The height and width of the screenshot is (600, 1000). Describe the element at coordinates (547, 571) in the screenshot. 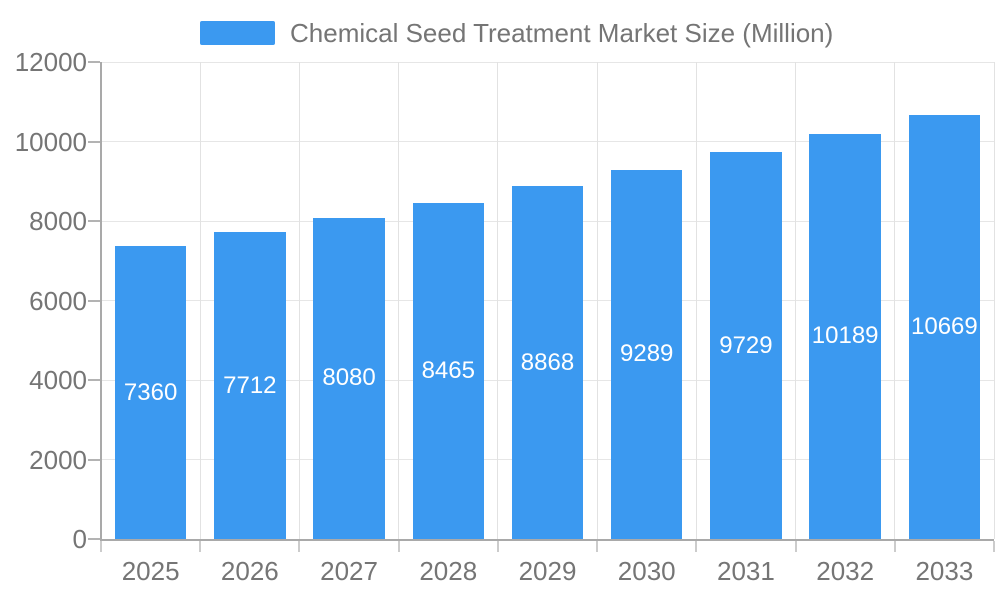

I see `x-tick-label: 2029` at that location.